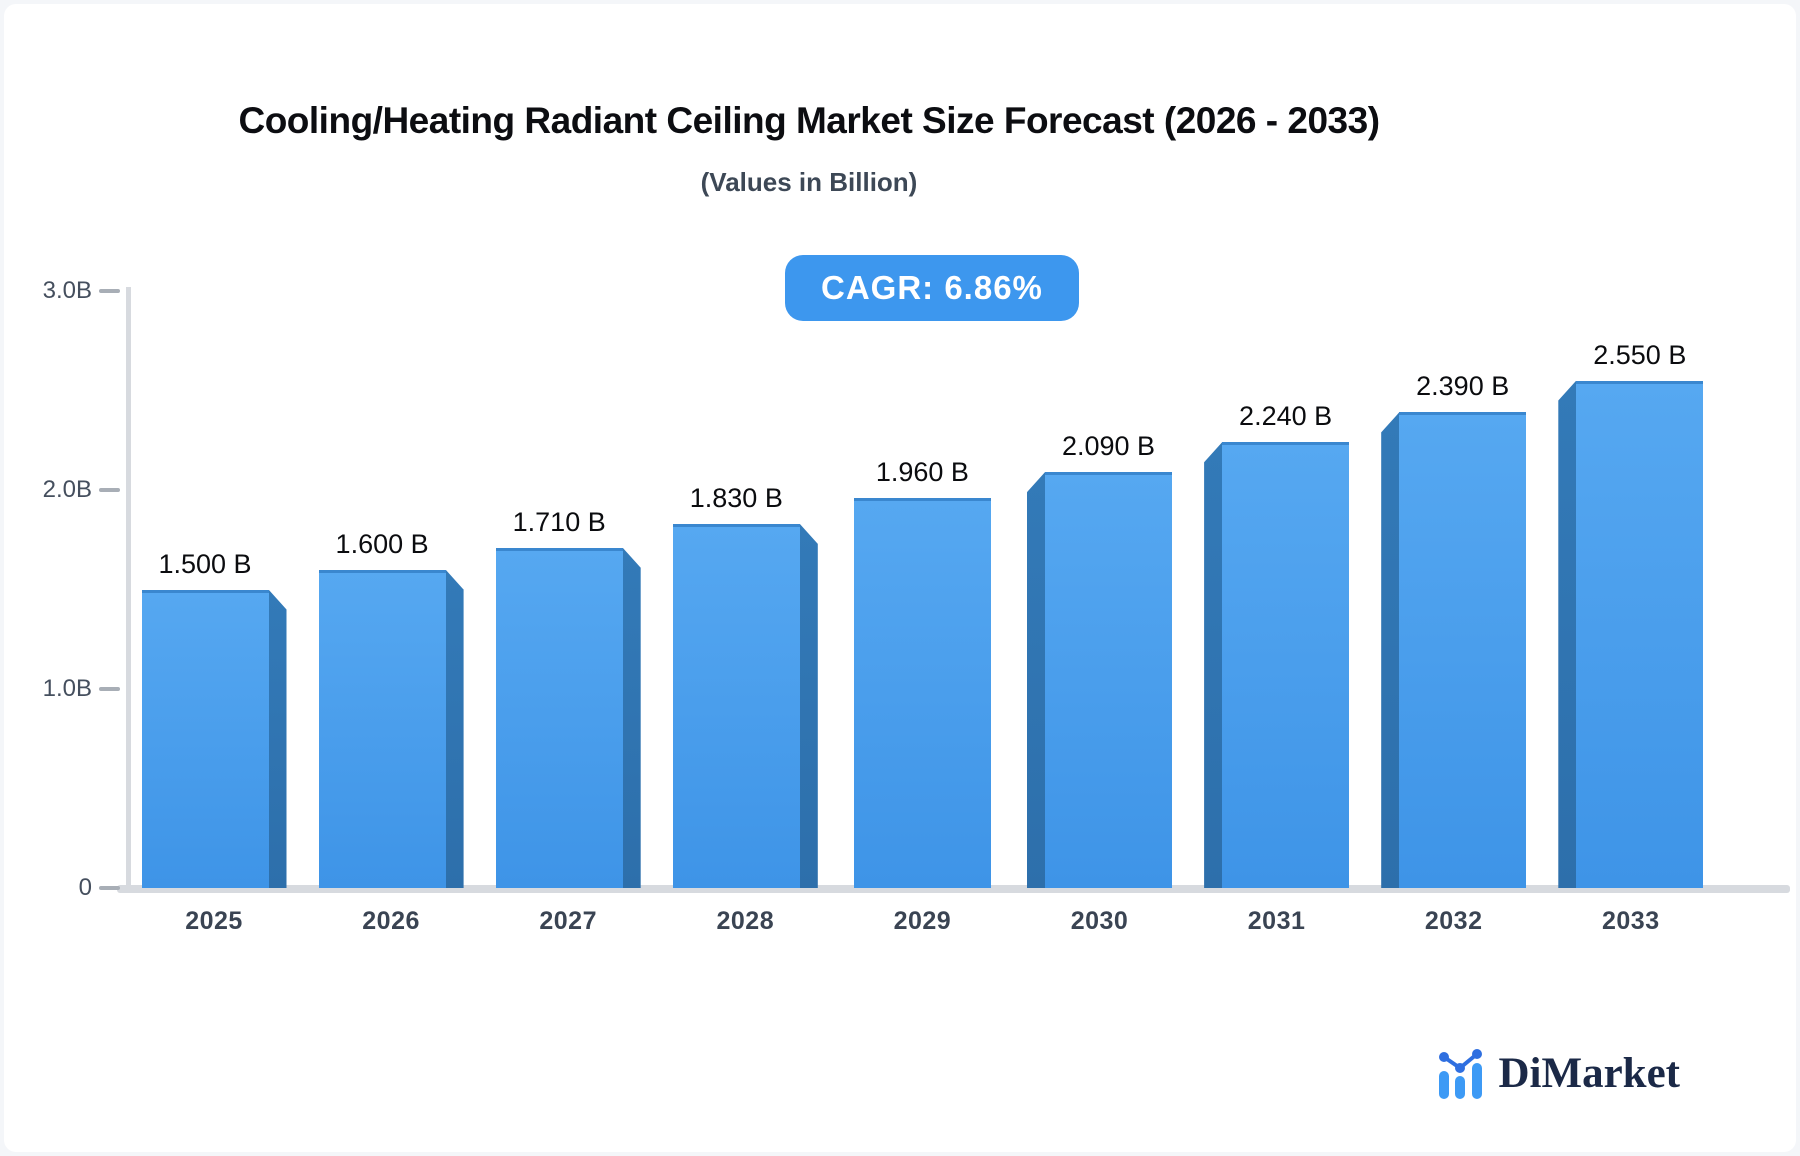  I want to click on x-axis-label-2032: 2032, so click(1453, 921).